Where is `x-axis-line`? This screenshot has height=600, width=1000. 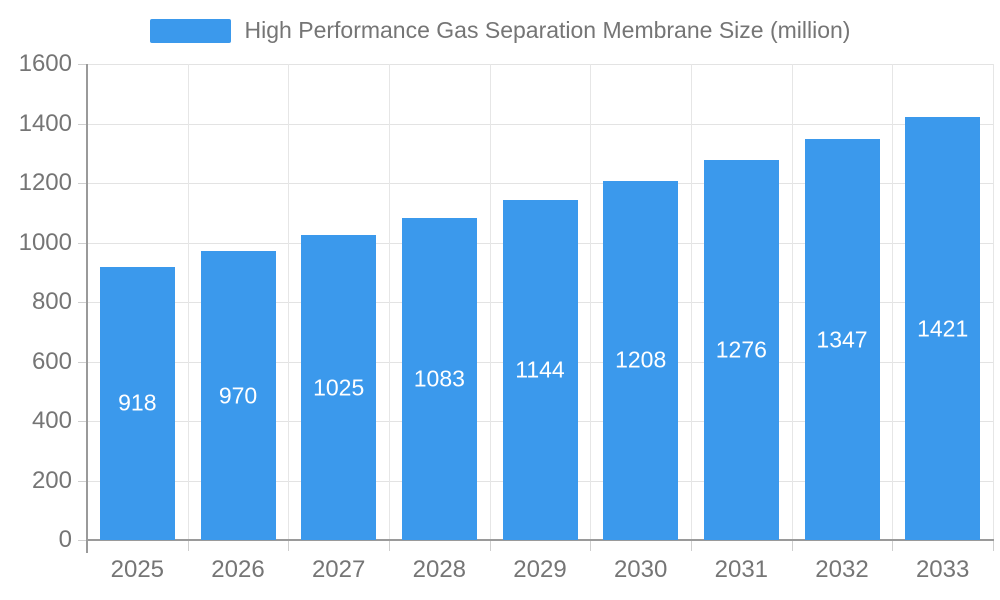
x-axis-line is located at coordinates (540, 540).